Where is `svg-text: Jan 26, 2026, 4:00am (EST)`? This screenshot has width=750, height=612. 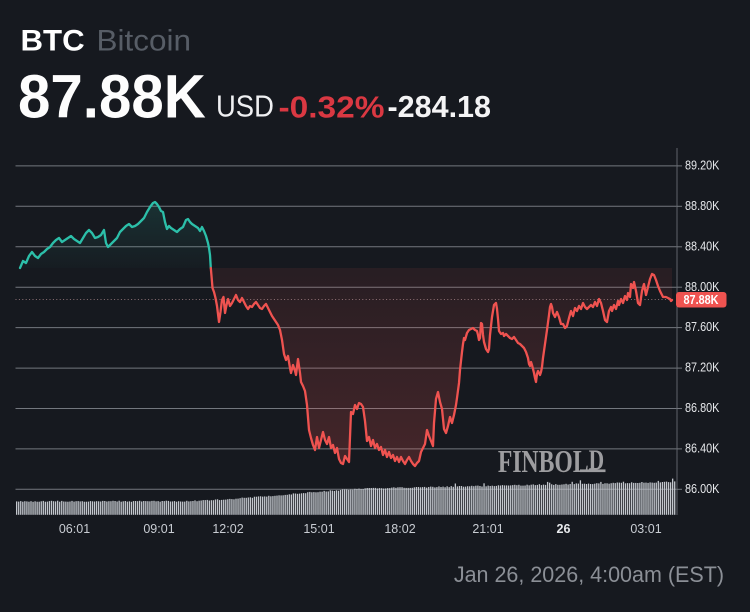
svg-text: Jan 26, 2026, 4:00am (EST) is located at coordinates (589, 574).